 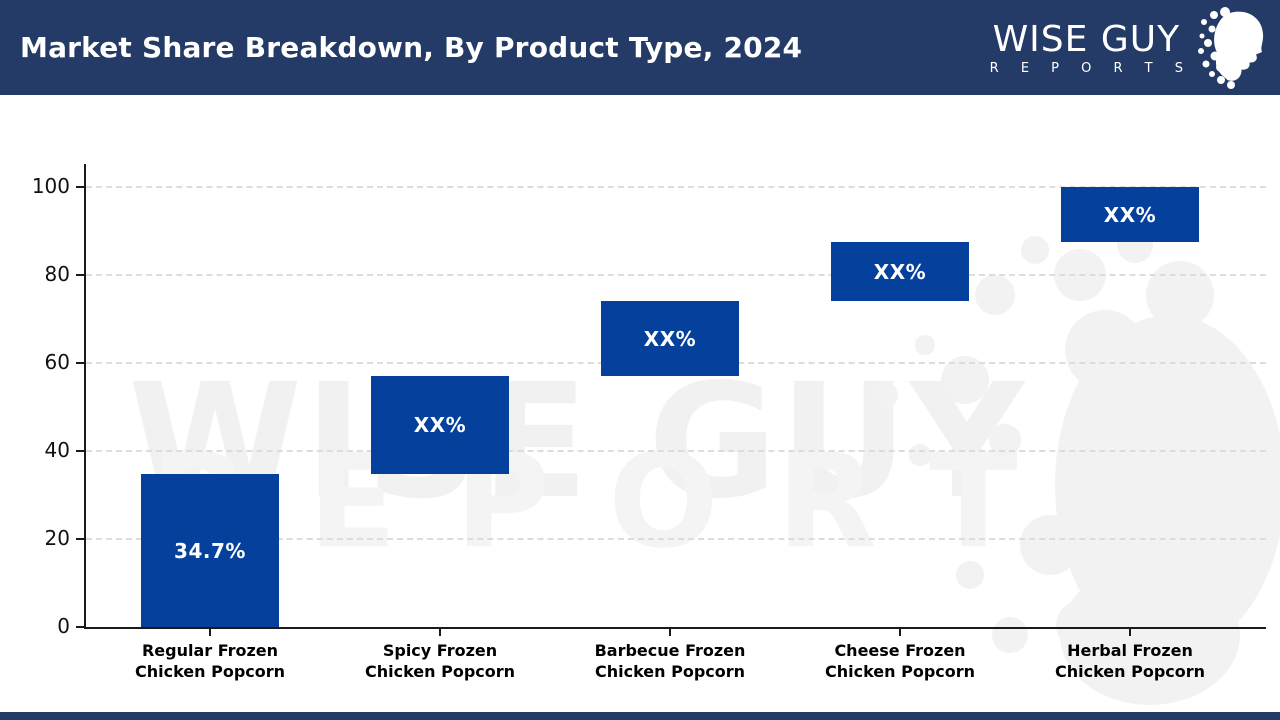 I want to click on bar-value-label: 34.7%, so click(x=210, y=550).